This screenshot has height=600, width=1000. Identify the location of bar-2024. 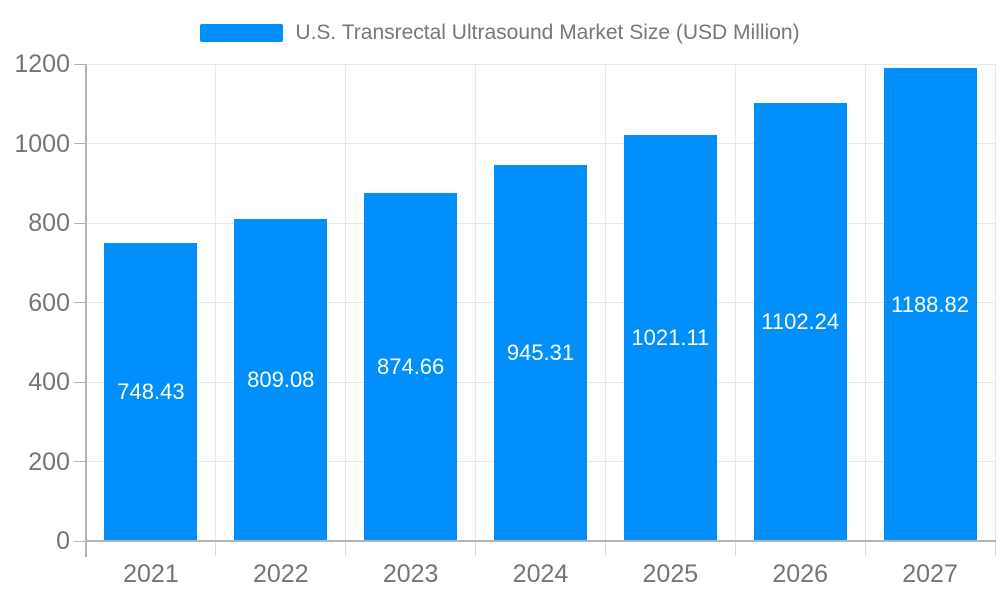
(540, 353).